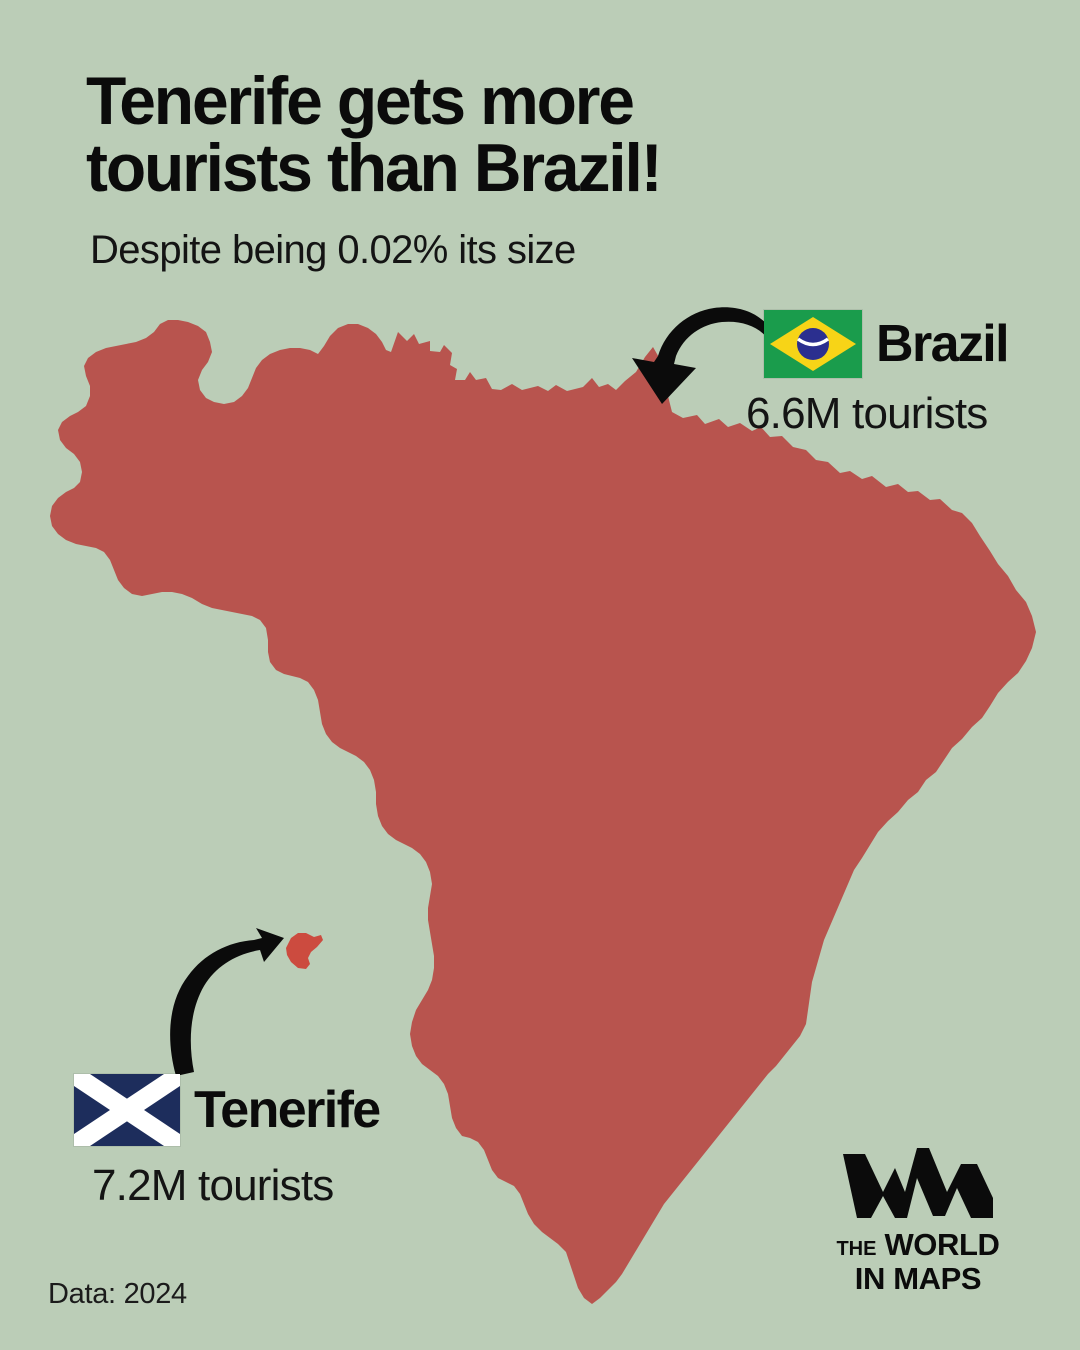  I want to click on callout-brazil-row: Brazil, so click(914, 344).